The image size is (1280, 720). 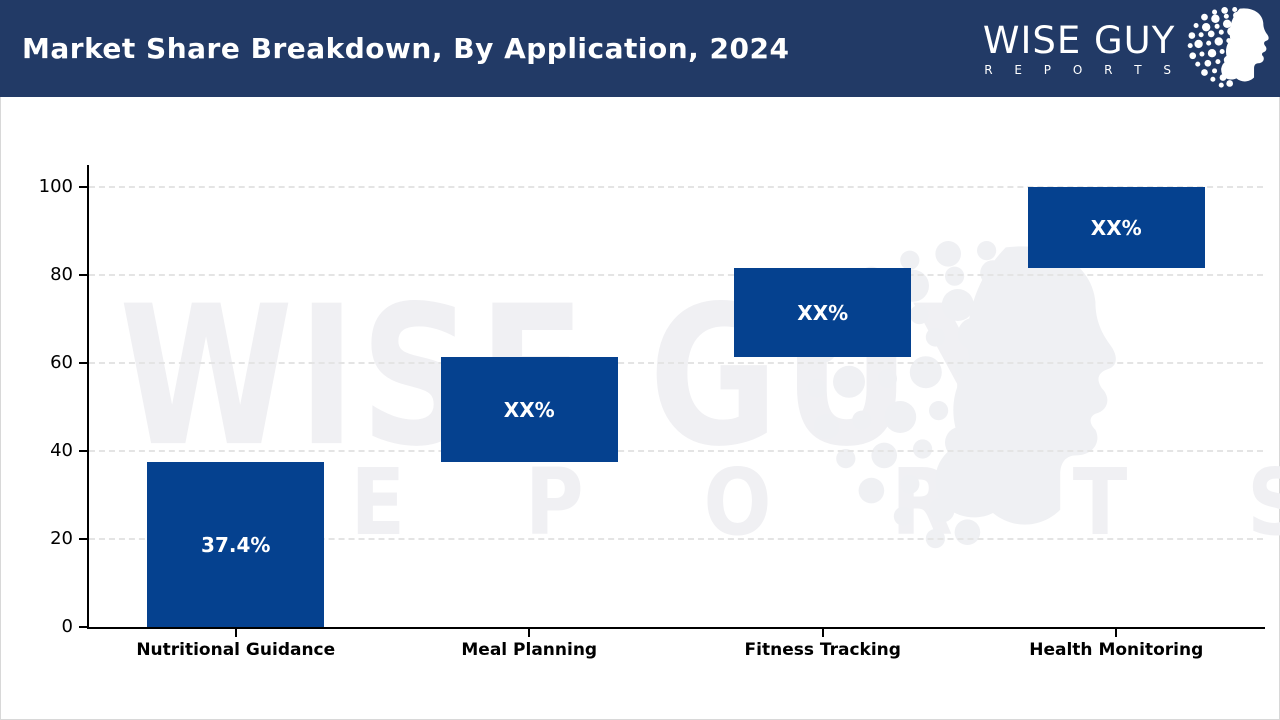 I want to click on y-tick-label: 60, so click(x=61, y=362).